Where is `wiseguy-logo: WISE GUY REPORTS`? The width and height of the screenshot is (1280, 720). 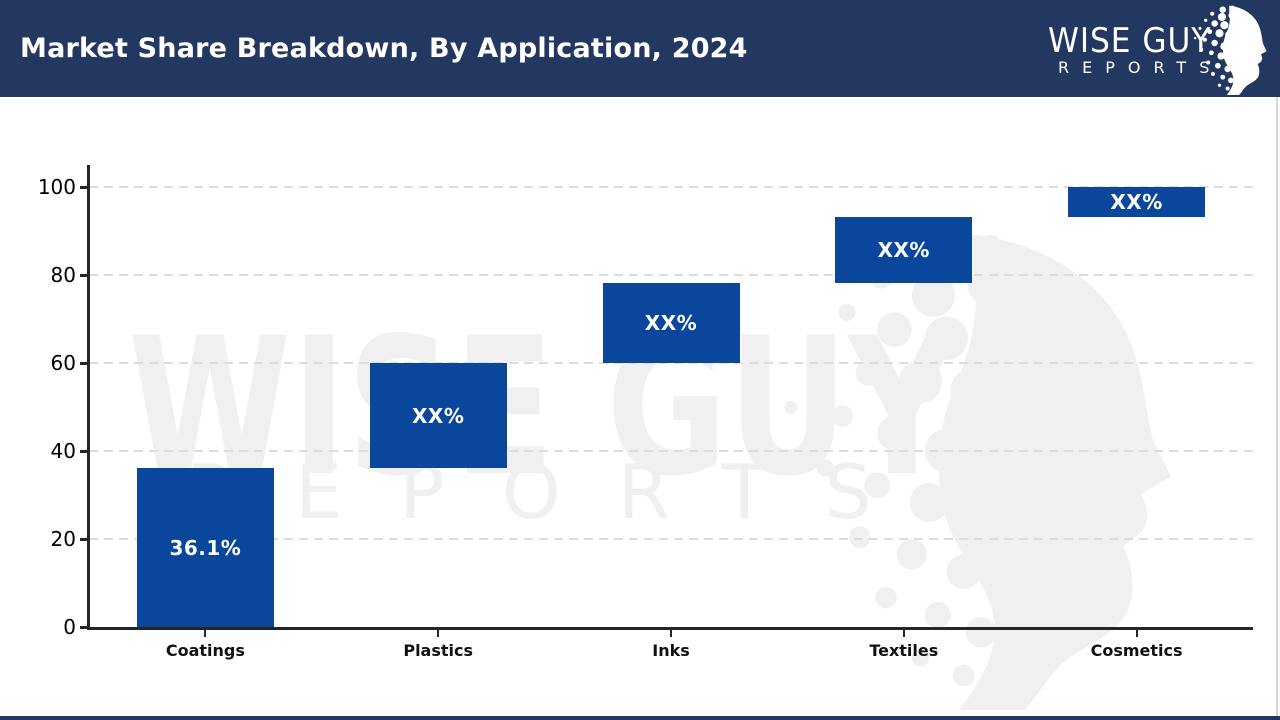 wiseguy-logo: WISE GUY REPORTS is located at coordinates (1151, 48).